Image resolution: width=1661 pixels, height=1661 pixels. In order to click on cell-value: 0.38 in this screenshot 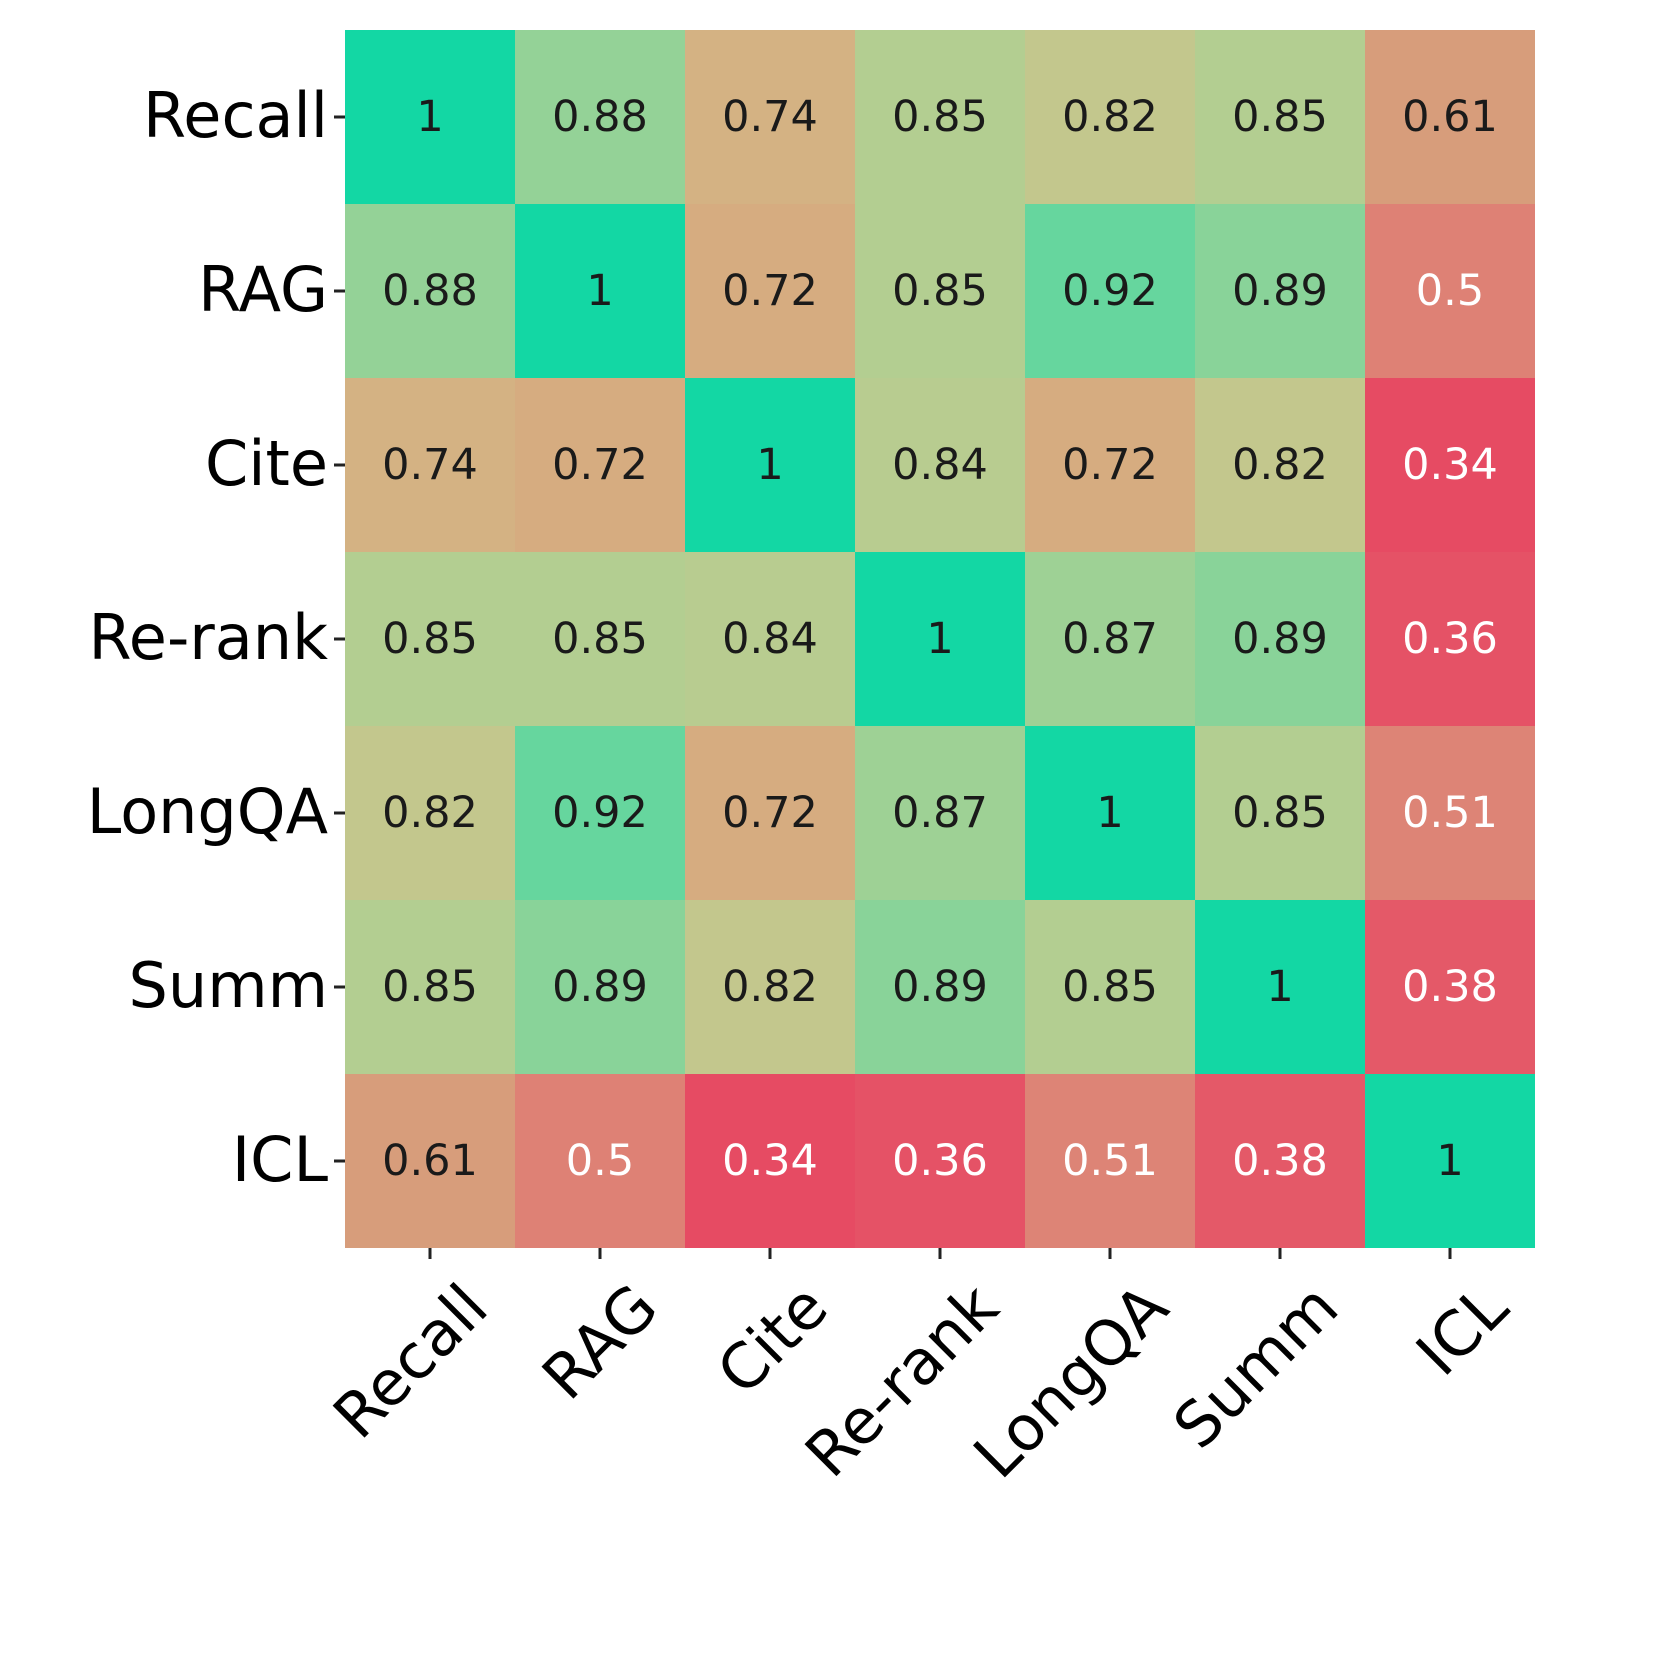, I will do `click(1450, 986)`.